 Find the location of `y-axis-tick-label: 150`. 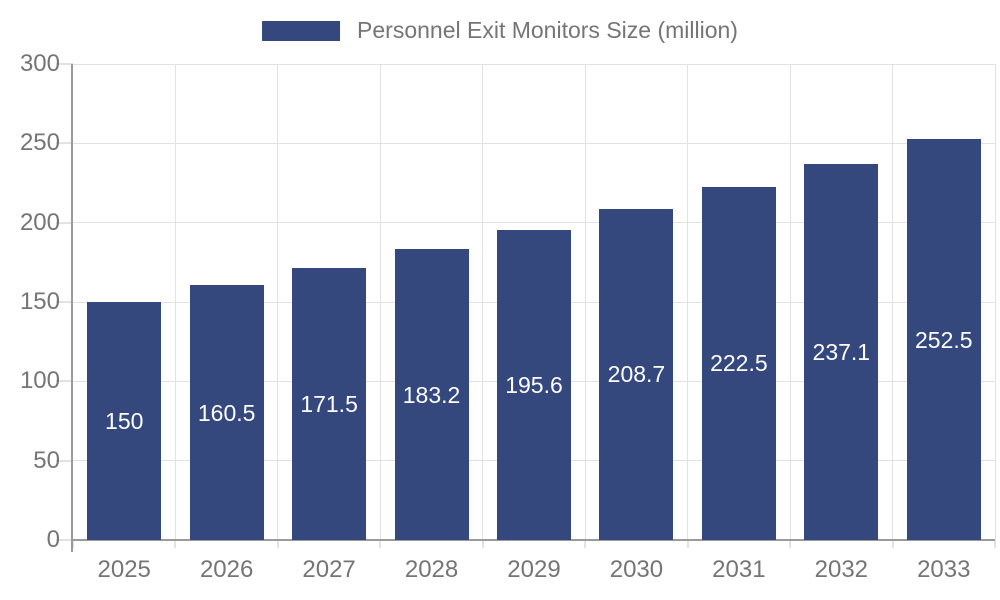

y-axis-tick-label: 150 is located at coordinates (39, 301).